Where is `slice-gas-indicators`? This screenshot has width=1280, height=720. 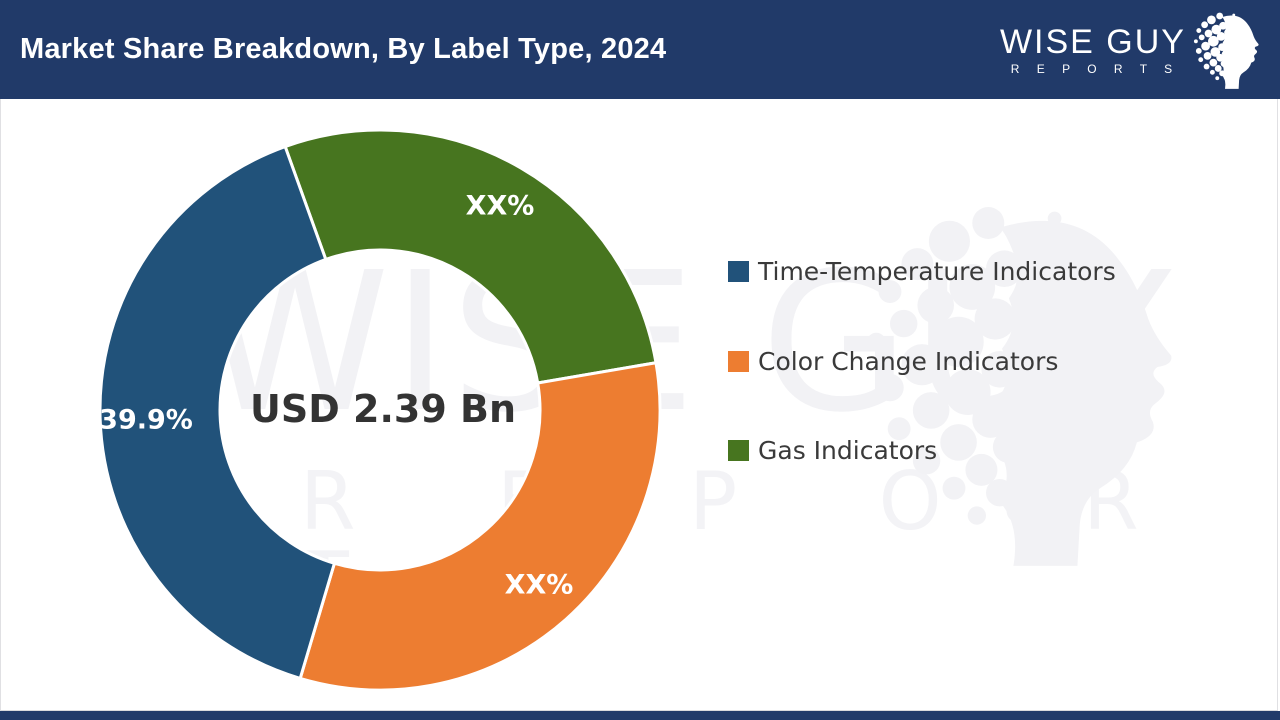
slice-gas-indicators is located at coordinates (470, 256).